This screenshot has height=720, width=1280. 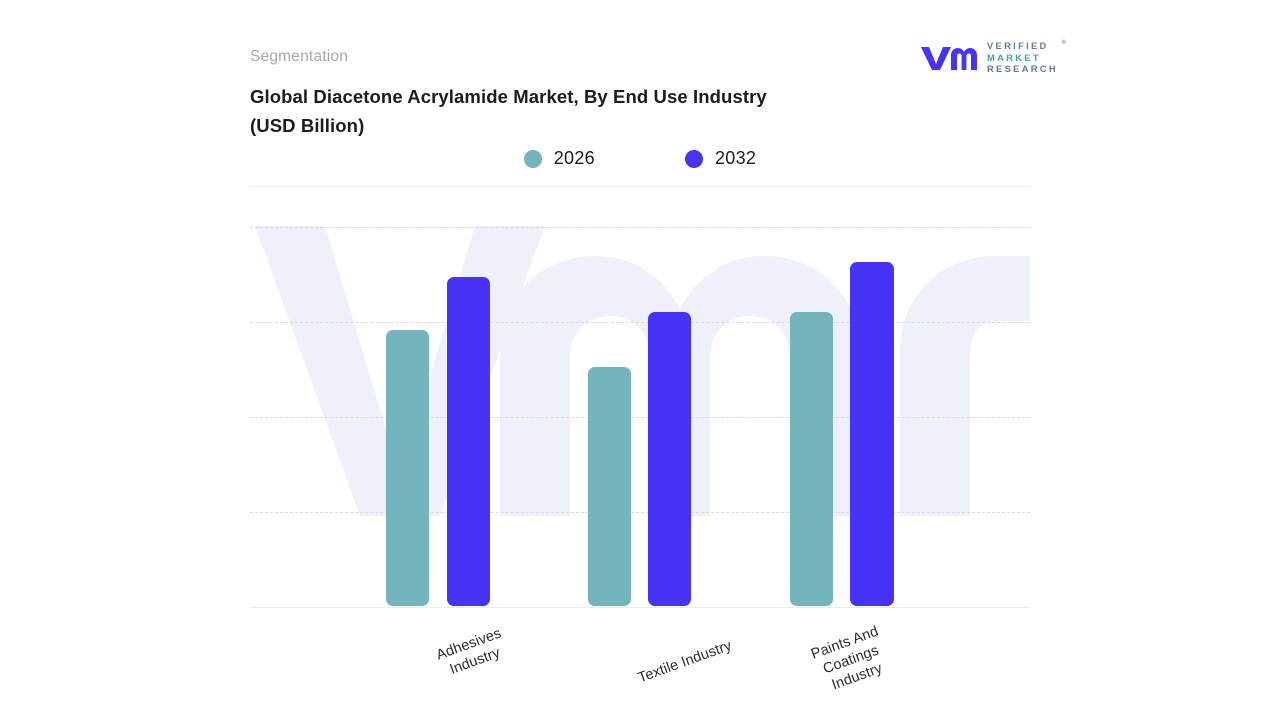 What do you see at coordinates (609, 486) in the screenshot?
I see `bar-textile-industry-2026` at bounding box center [609, 486].